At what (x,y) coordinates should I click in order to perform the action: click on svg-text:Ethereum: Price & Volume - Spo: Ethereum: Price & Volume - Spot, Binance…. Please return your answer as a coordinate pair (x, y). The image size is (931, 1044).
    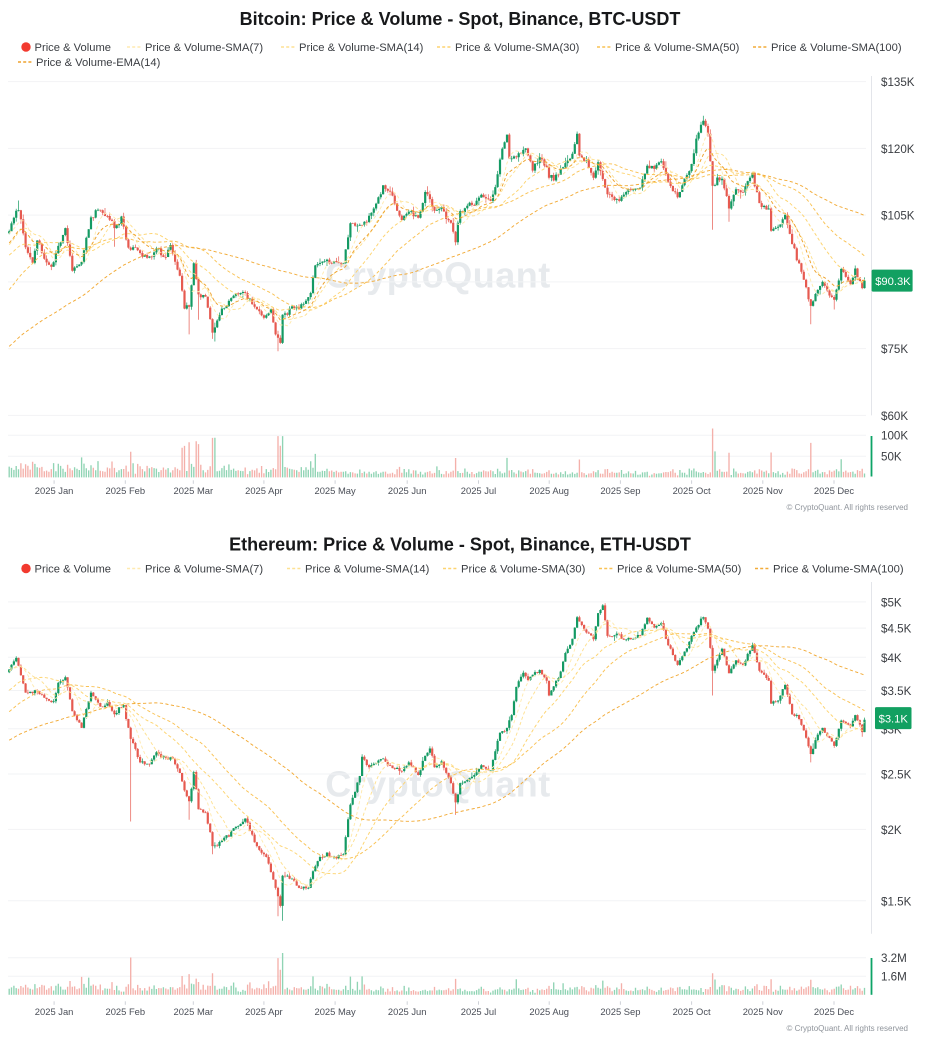
    Looking at the image, I should click on (460, 545).